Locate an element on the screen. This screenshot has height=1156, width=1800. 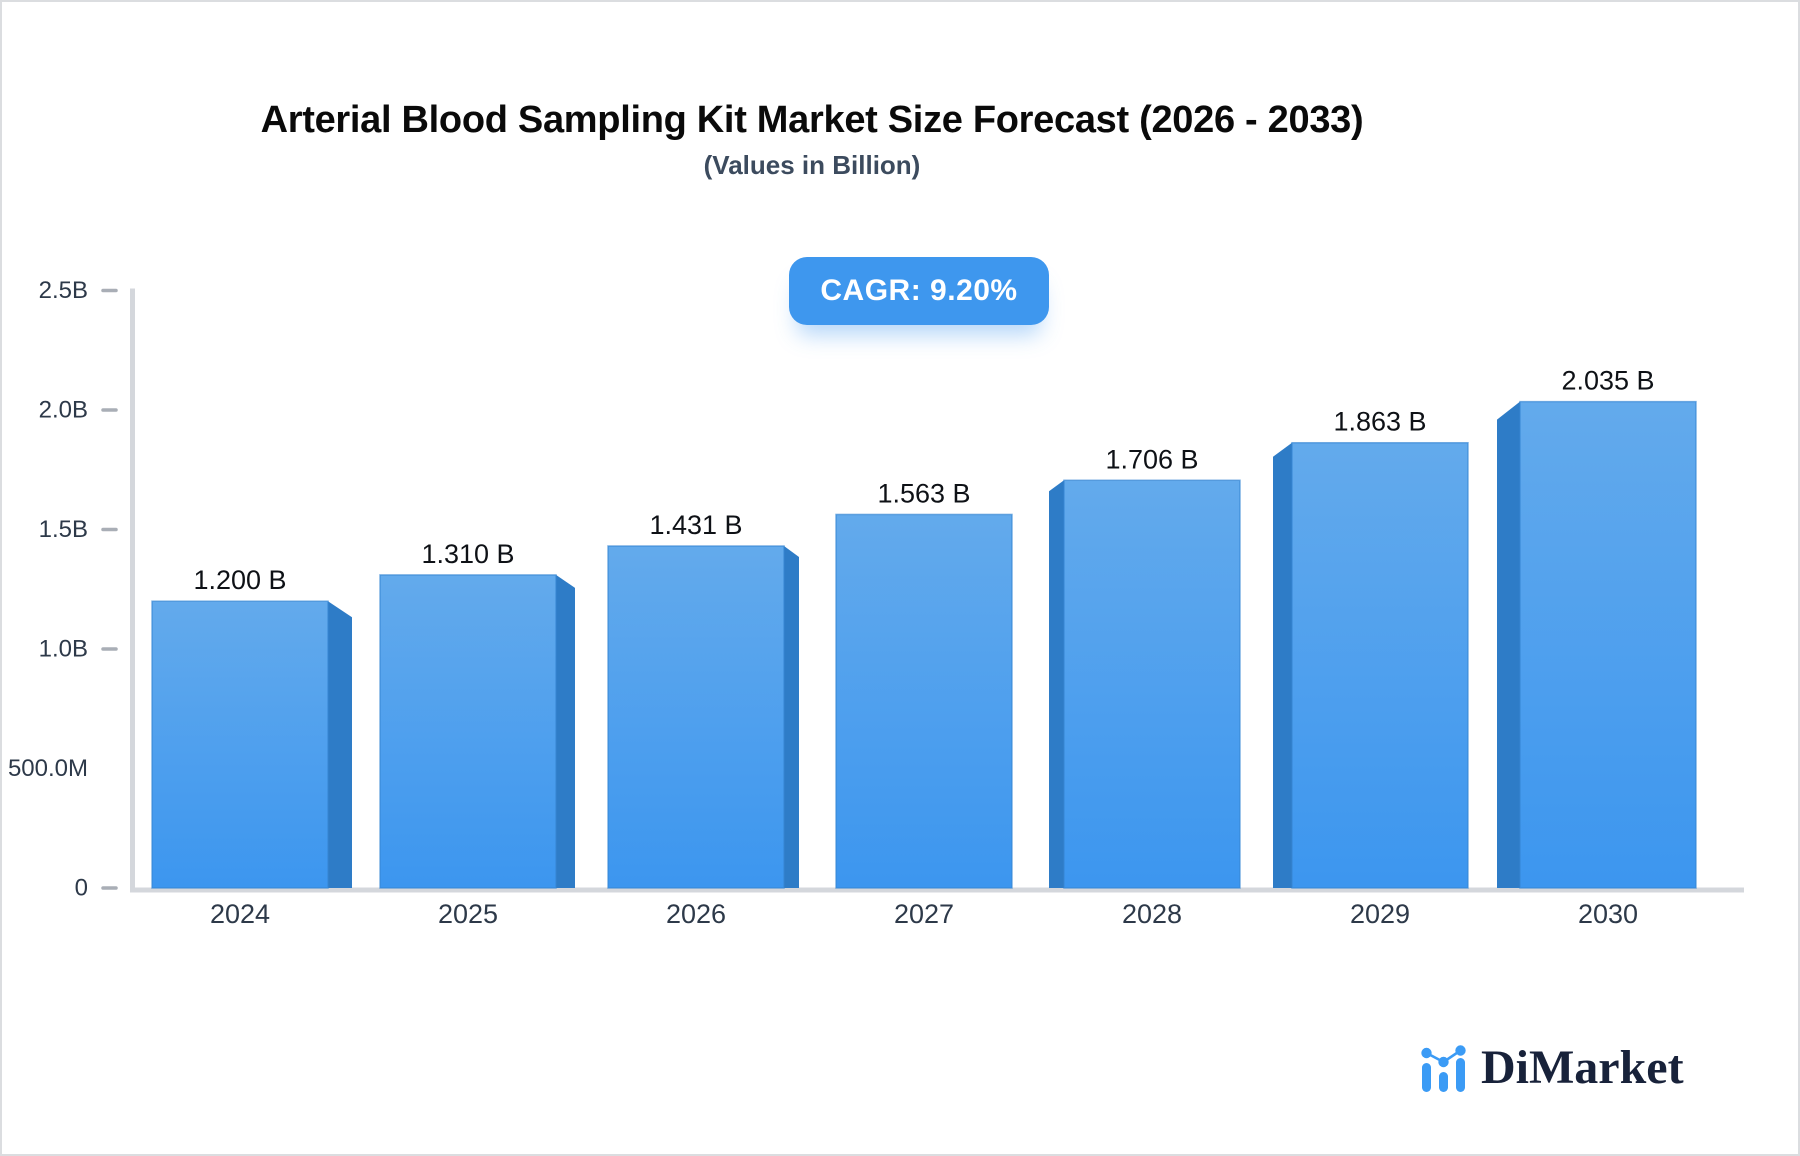
bar-value-label: 1.431 B is located at coordinates (695, 525).